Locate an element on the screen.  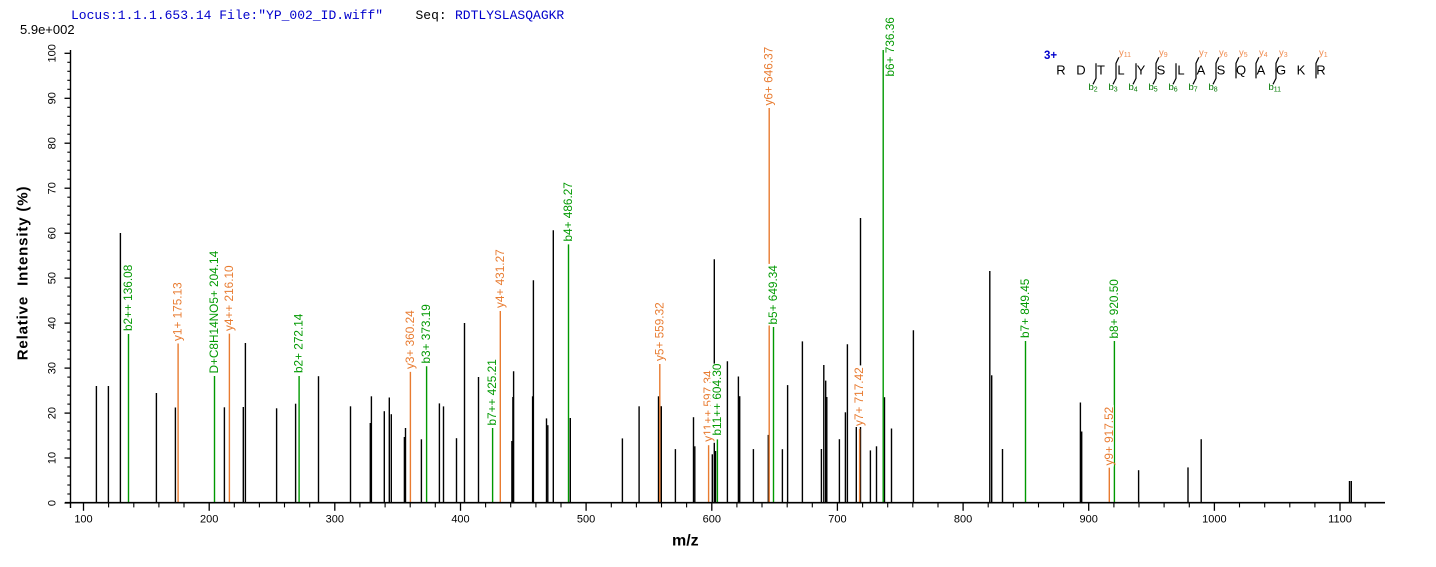
svg-text: y6+ 646.37 is located at coordinates (769, 76).